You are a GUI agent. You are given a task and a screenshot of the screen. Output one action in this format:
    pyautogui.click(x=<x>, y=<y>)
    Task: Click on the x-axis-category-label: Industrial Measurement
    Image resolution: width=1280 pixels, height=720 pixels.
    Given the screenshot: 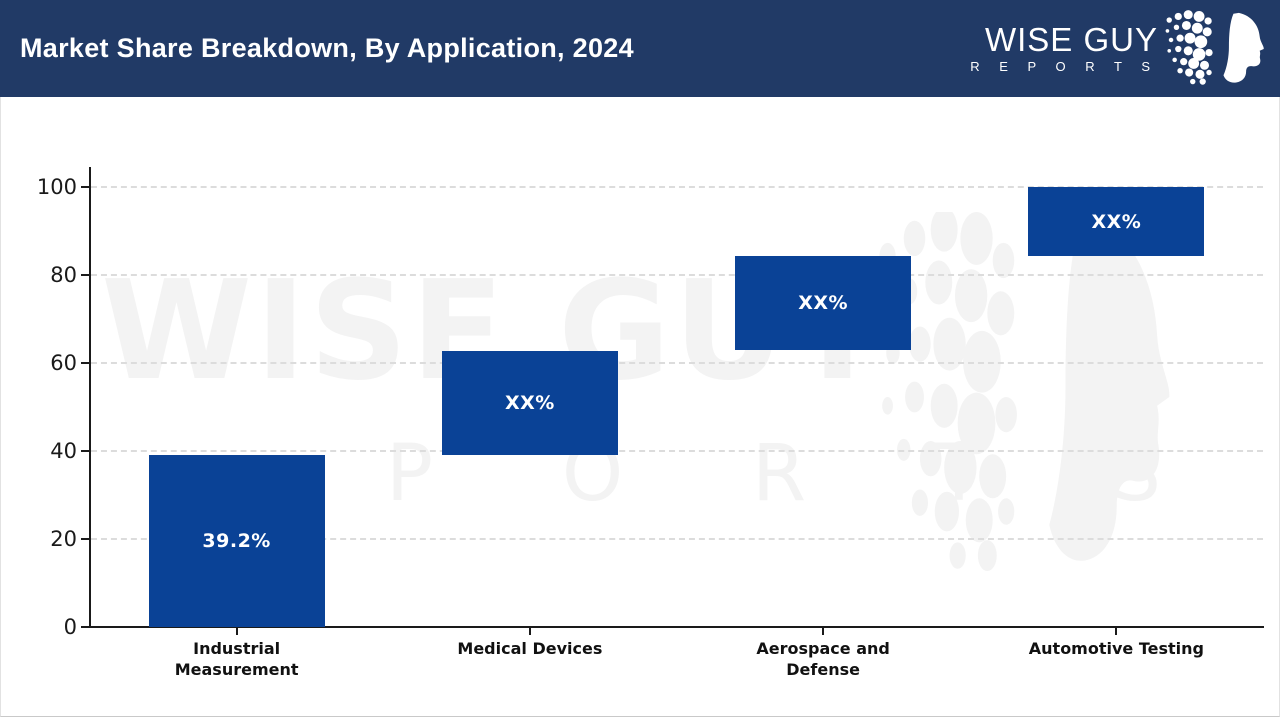 What is the action you would take?
    pyautogui.click(x=236, y=659)
    